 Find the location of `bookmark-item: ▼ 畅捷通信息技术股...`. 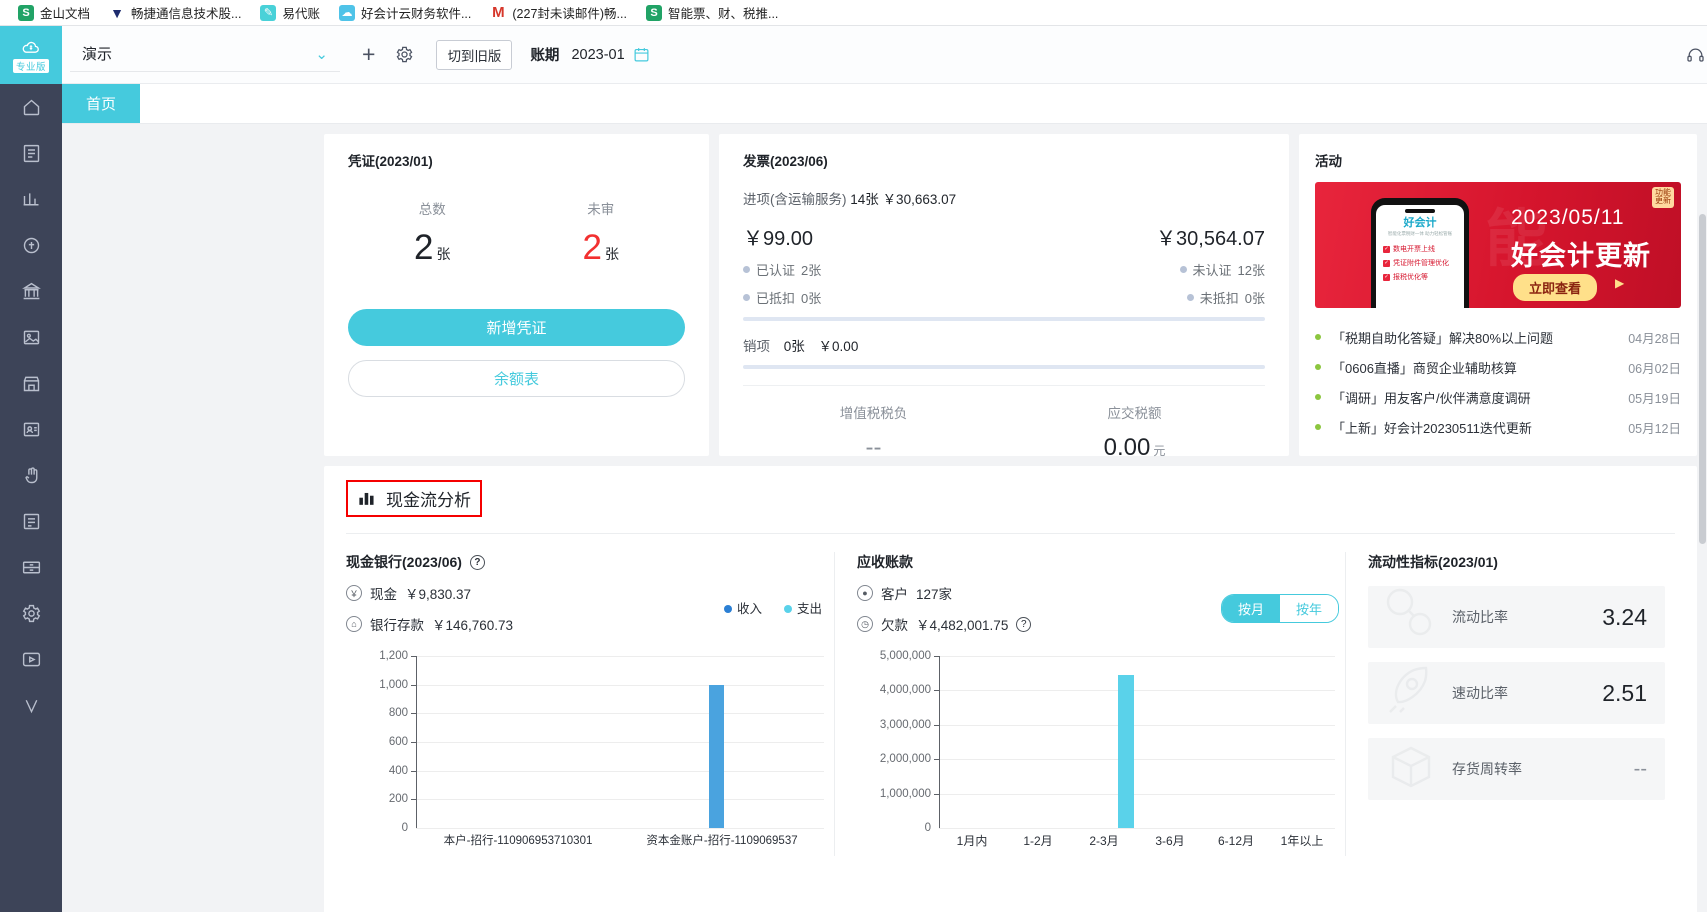

bookmark-item: ▼ 畅捷通信息技术股... is located at coordinates (175, 12).